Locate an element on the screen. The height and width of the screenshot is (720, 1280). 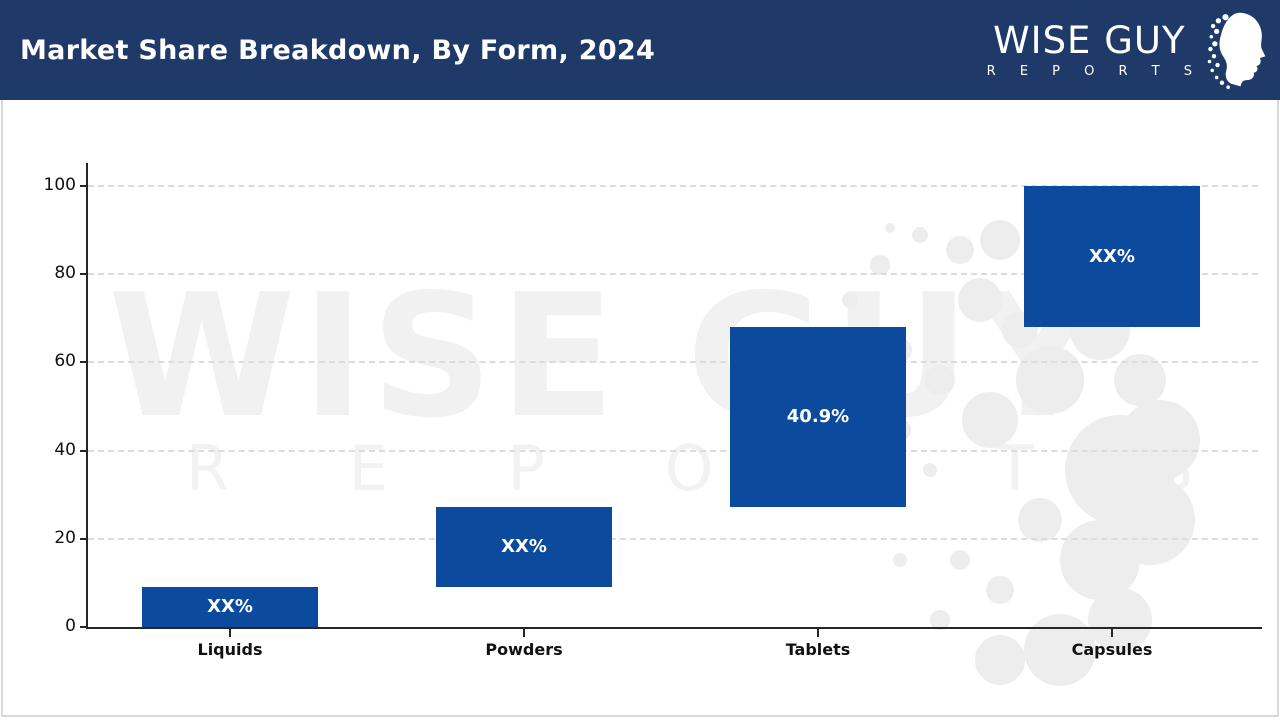
wiseguy-head-icon is located at coordinates (1236, 50).